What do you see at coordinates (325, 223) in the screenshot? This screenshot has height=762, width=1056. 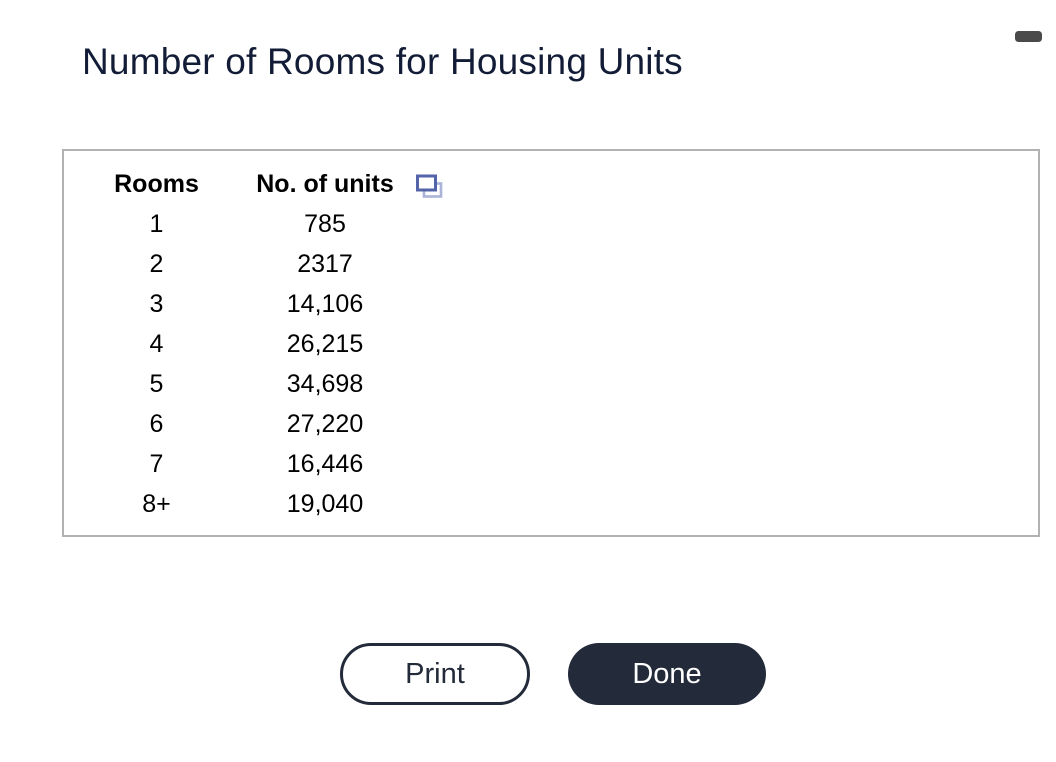 I see `units-value: 785` at bounding box center [325, 223].